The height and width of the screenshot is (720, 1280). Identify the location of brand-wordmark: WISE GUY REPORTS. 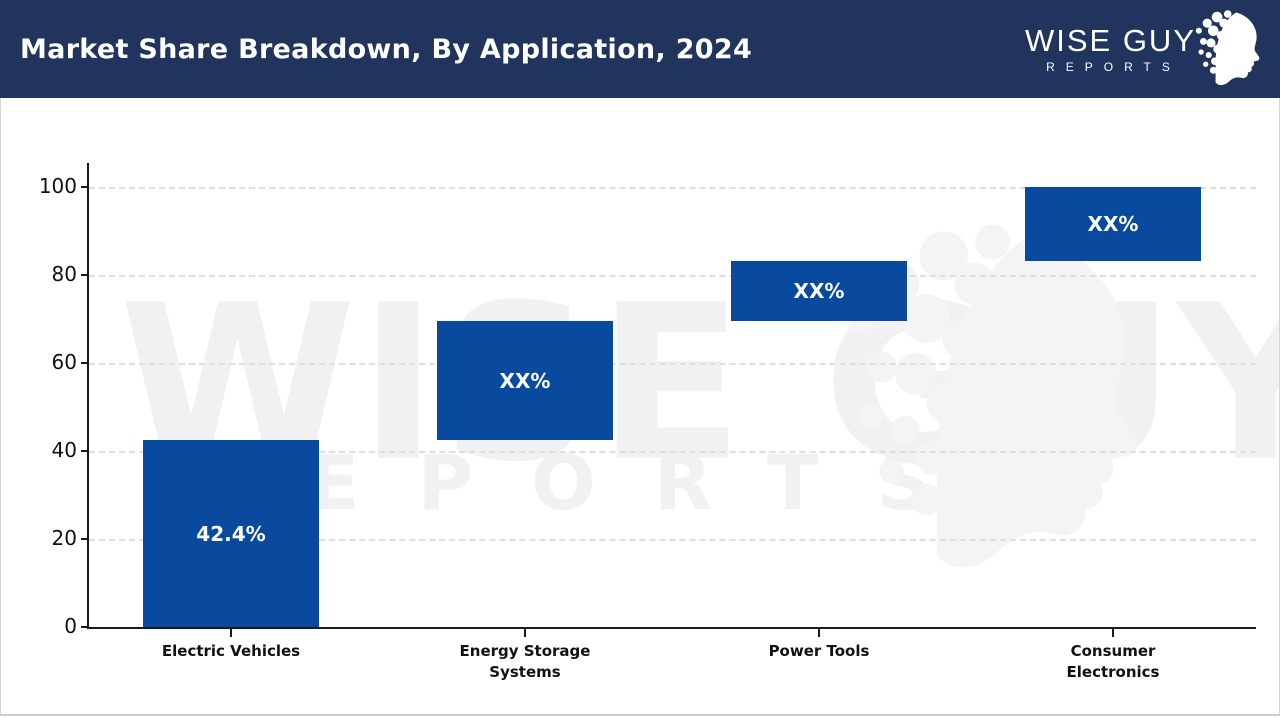
(1110, 48).